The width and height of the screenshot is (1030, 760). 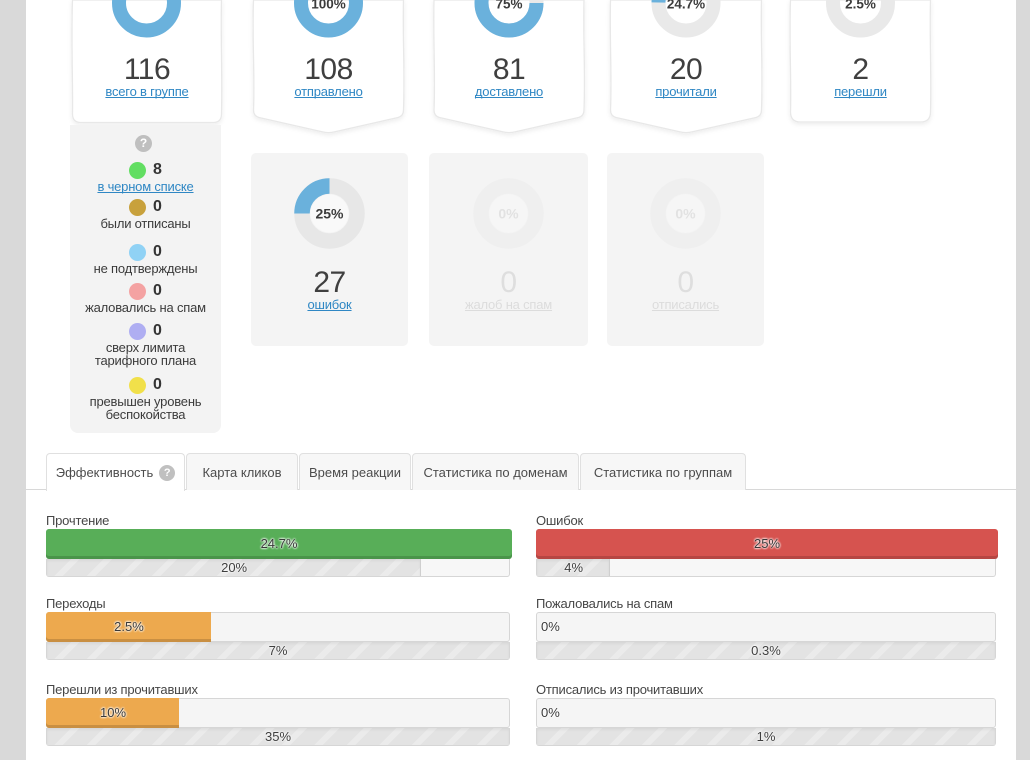 What do you see at coordinates (328, 6) in the screenshot?
I see `svg-text: 100%` at bounding box center [328, 6].